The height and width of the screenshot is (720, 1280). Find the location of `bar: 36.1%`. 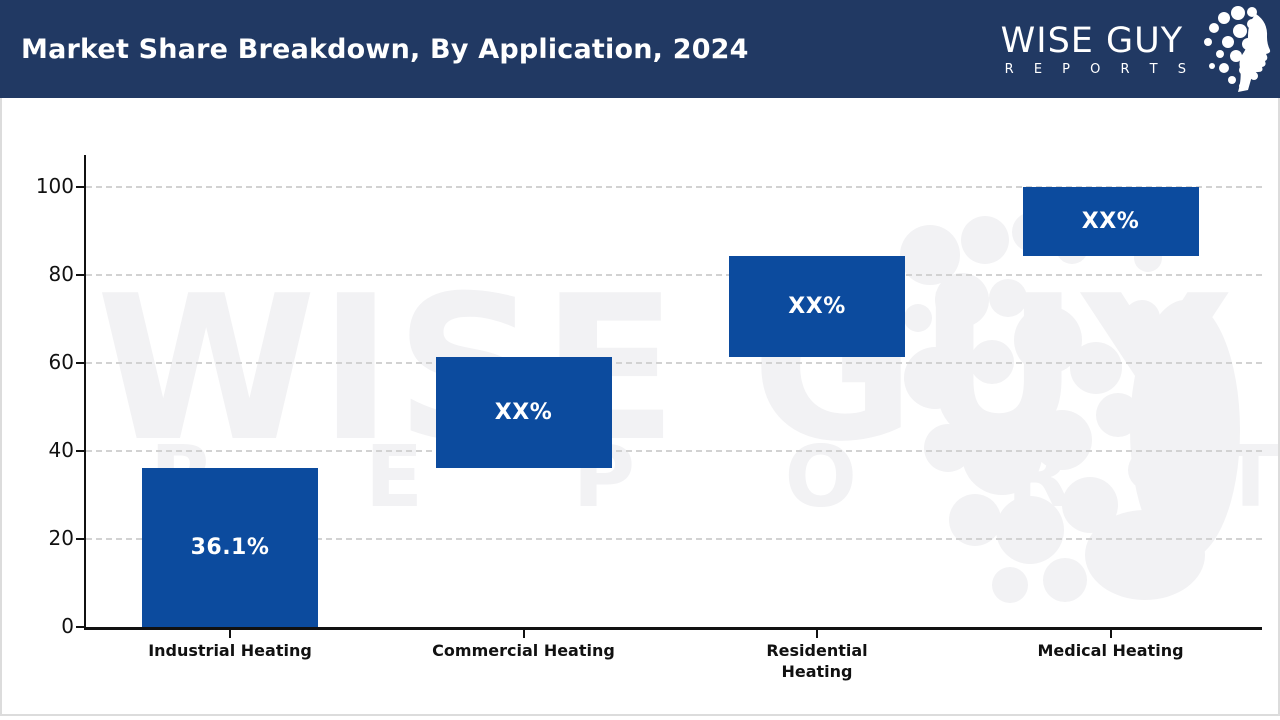

bar: 36.1% is located at coordinates (230, 547).